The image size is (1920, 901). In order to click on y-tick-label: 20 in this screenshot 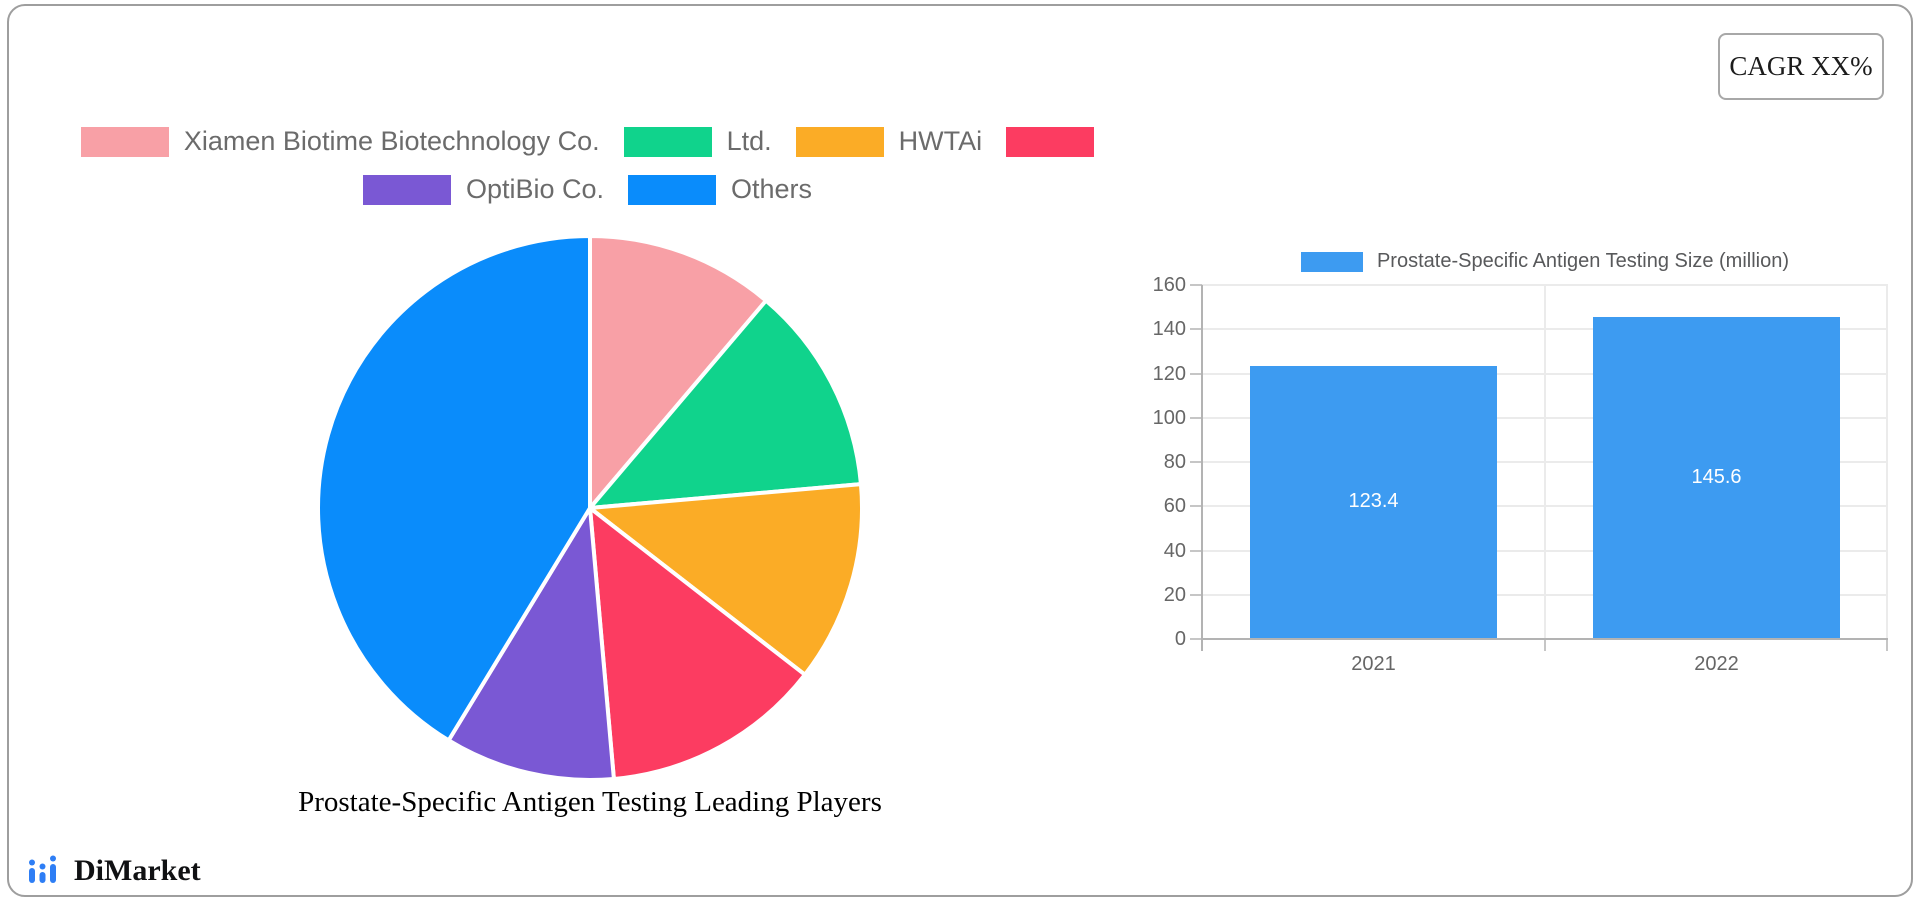, I will do `click(1174, 594)`.